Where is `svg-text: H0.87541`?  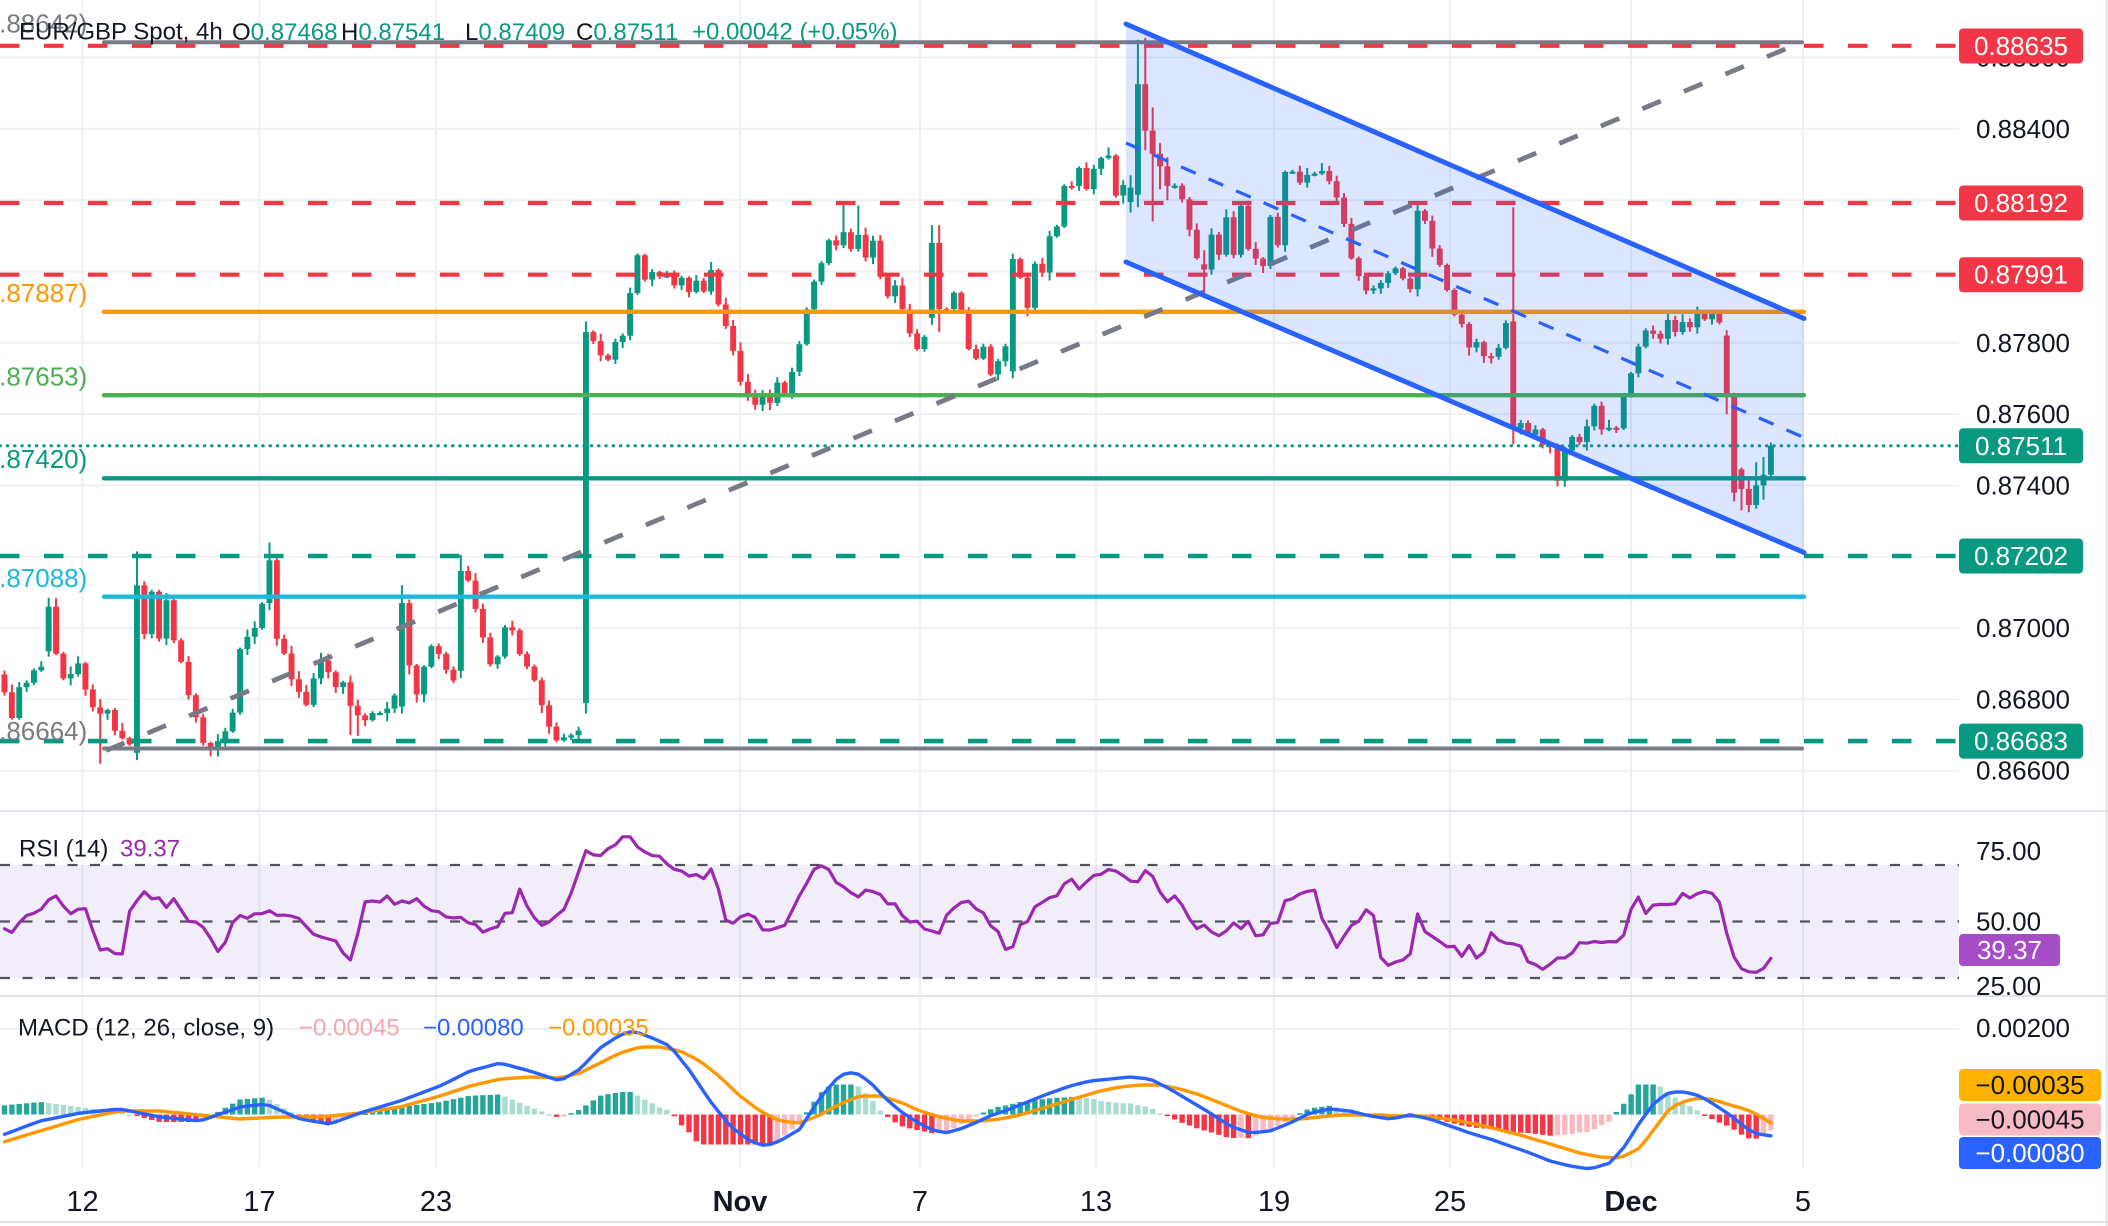
svg-text: H0.87541 is located at coordinates (393, 32).